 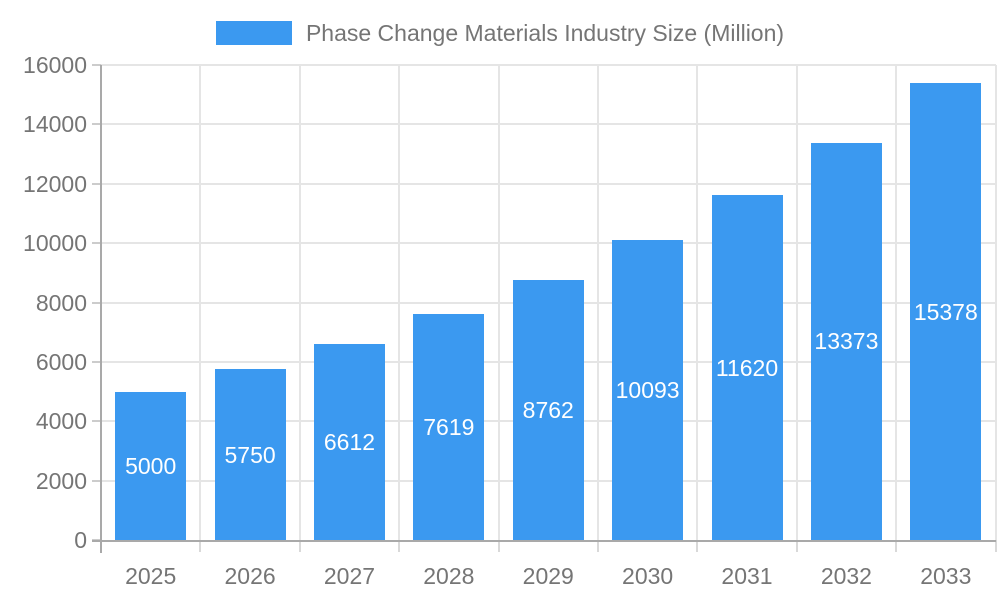 I want to click on x-tick-label: 2026, so click(x=250, y=576).